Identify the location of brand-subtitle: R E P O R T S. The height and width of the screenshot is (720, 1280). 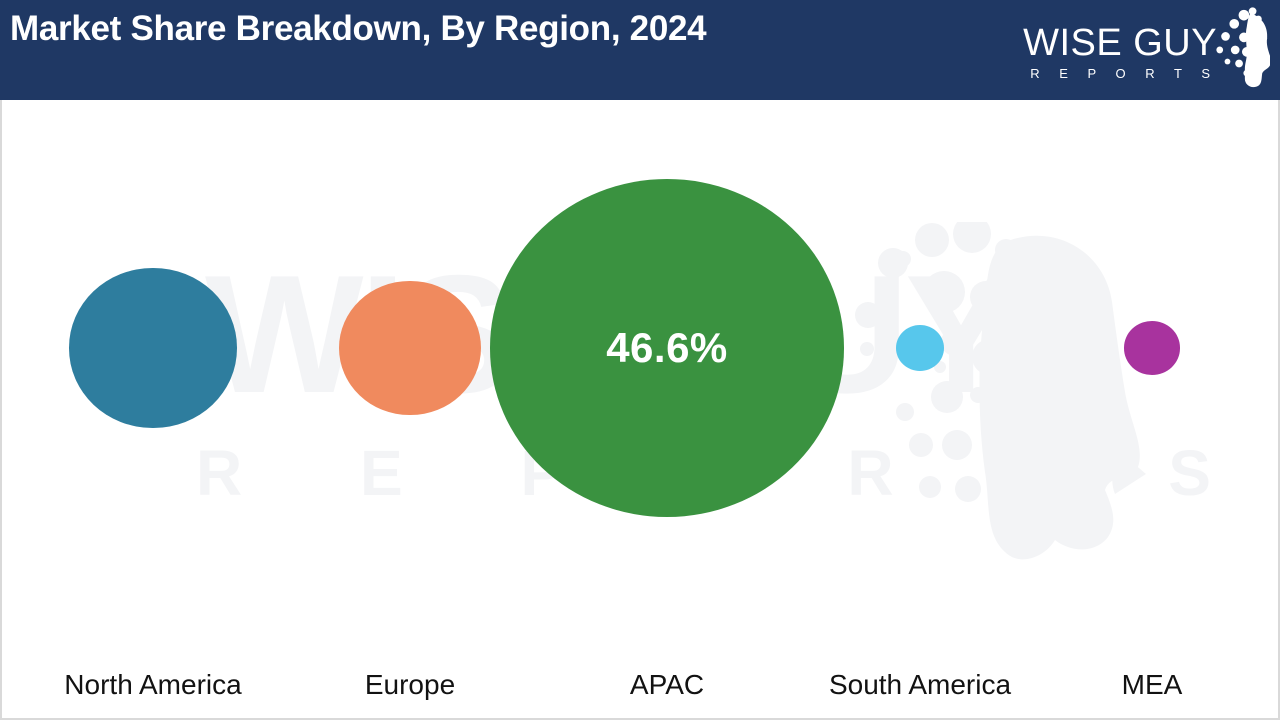
(1124, 73).